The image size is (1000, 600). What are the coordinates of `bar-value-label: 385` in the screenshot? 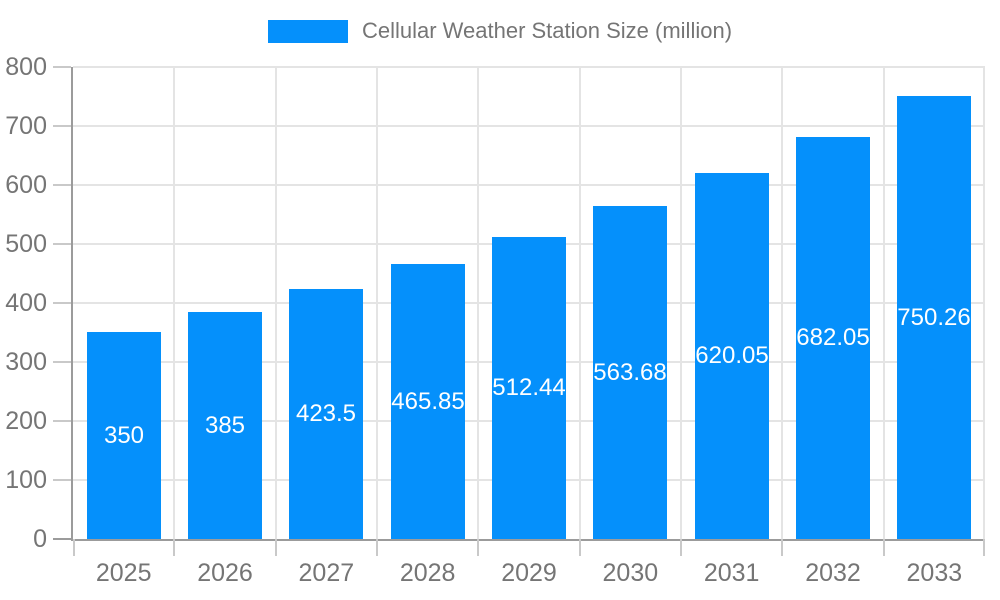 It's located at (225, 425).